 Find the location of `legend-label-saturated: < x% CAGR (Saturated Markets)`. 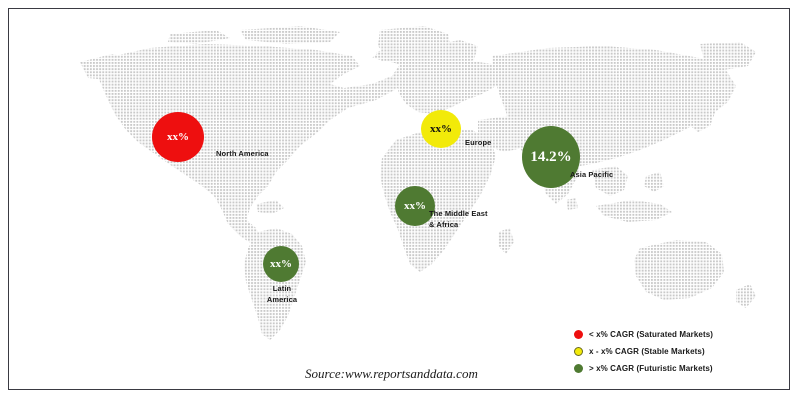

legend-label-saturated: < x% CAGR (Saturated Markets) is located at coordinates (651, 334).